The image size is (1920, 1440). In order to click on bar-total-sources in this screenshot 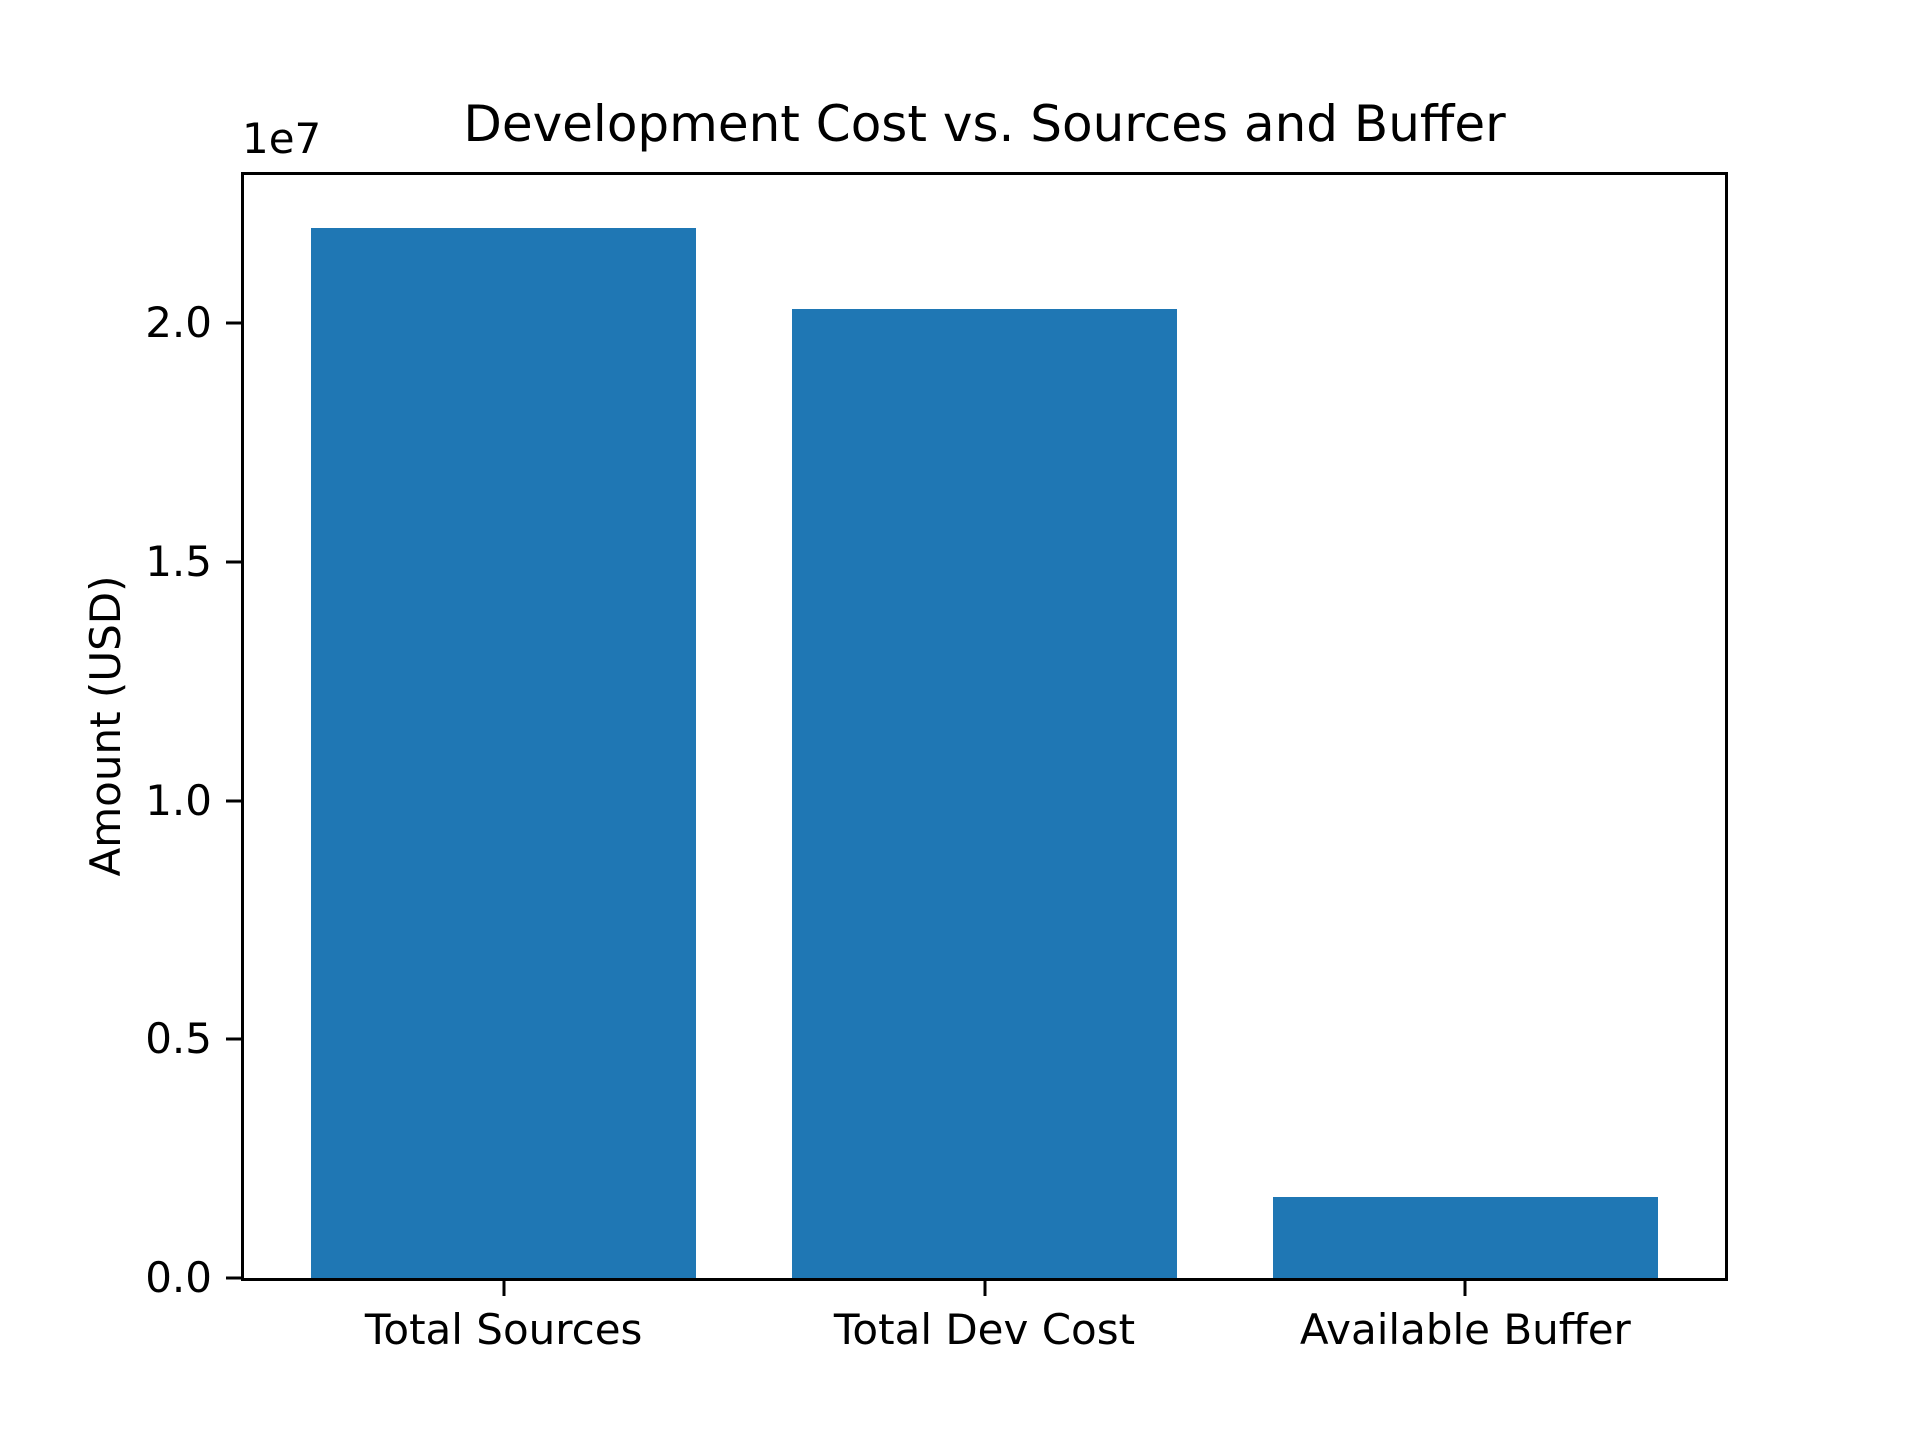, I will do `click(503, 752)`.